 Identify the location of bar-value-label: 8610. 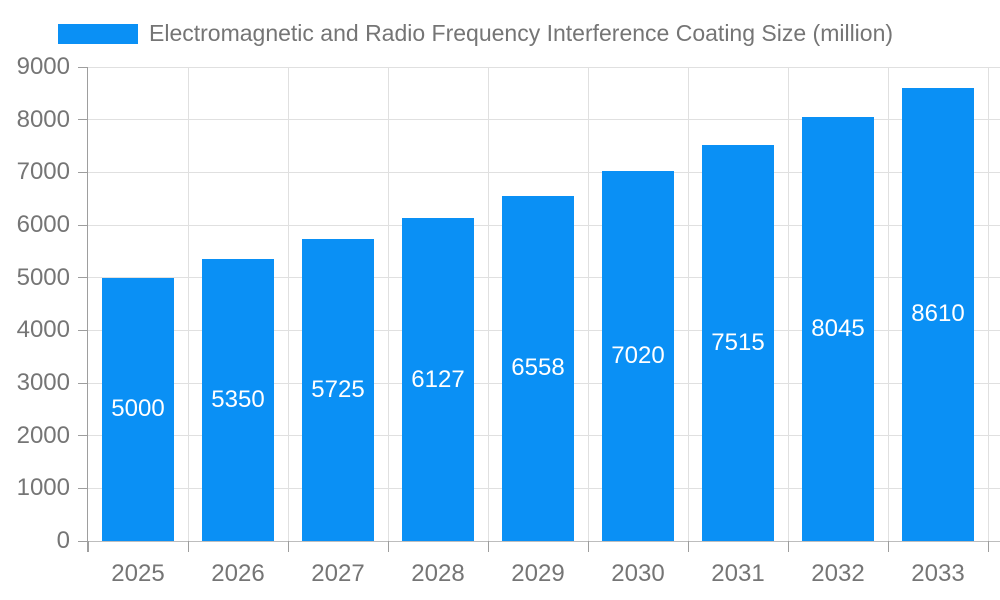
(938, 314).